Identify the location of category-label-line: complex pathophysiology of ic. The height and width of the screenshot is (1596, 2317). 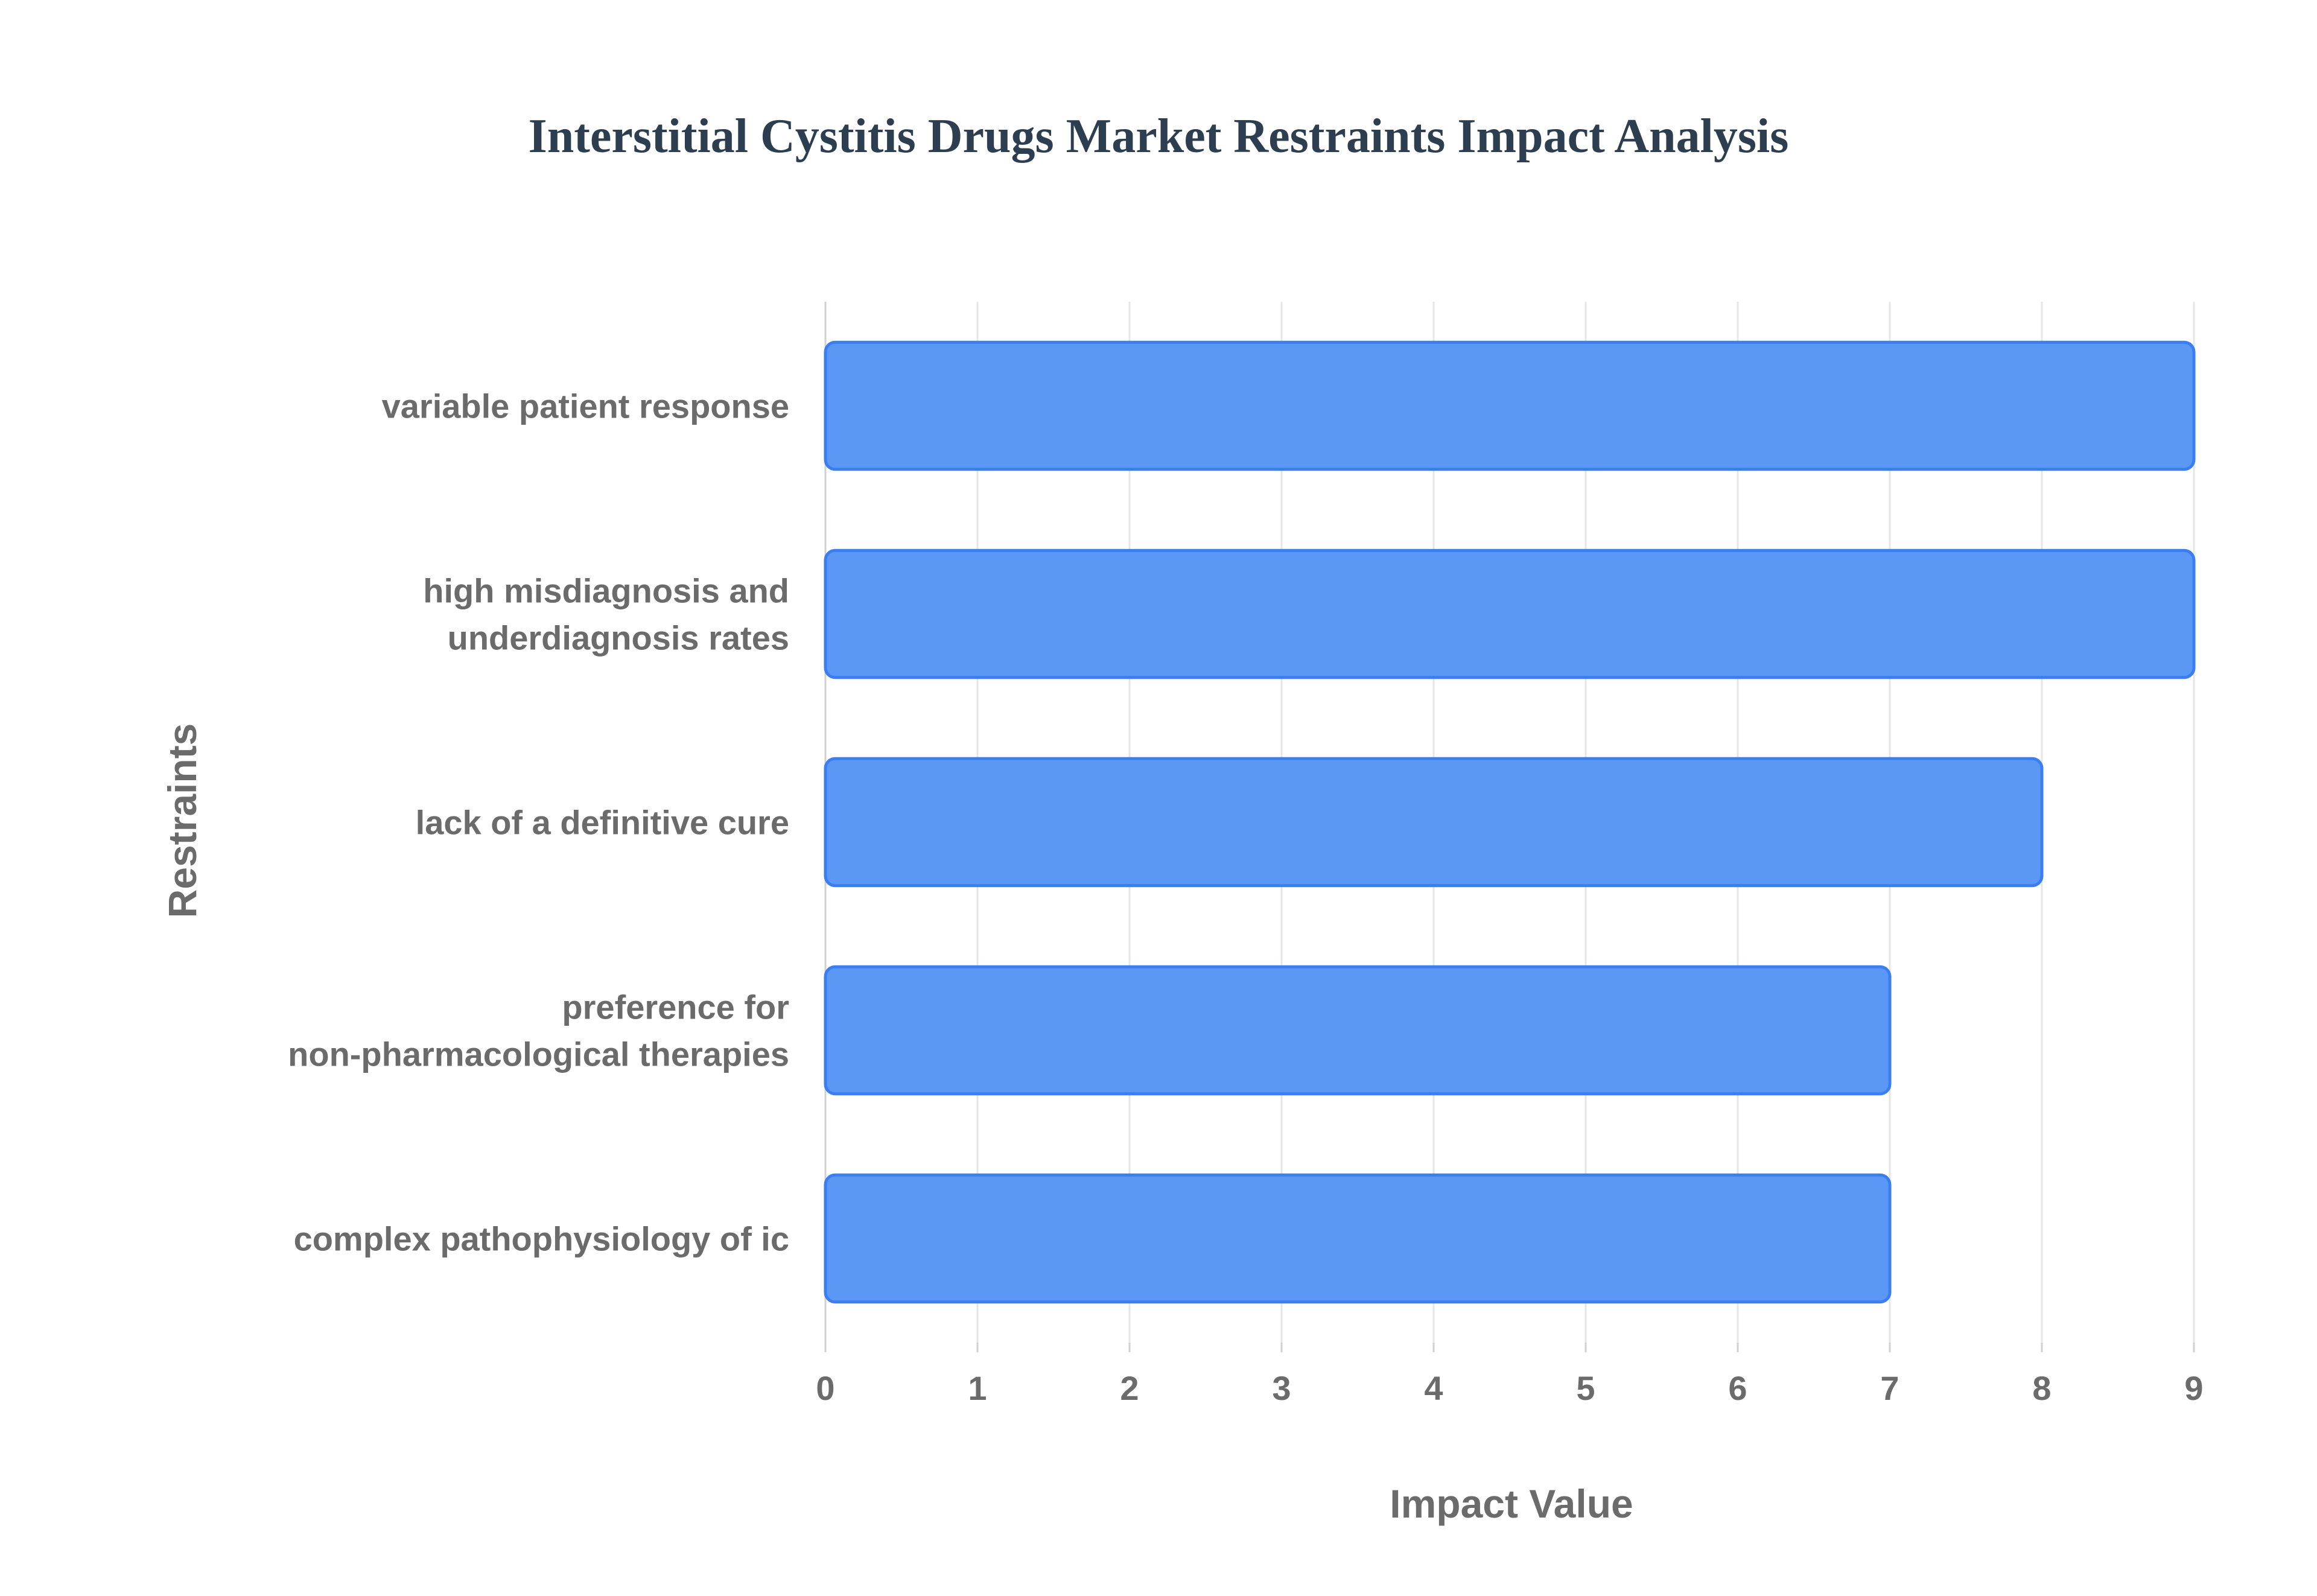
(541, 1239).